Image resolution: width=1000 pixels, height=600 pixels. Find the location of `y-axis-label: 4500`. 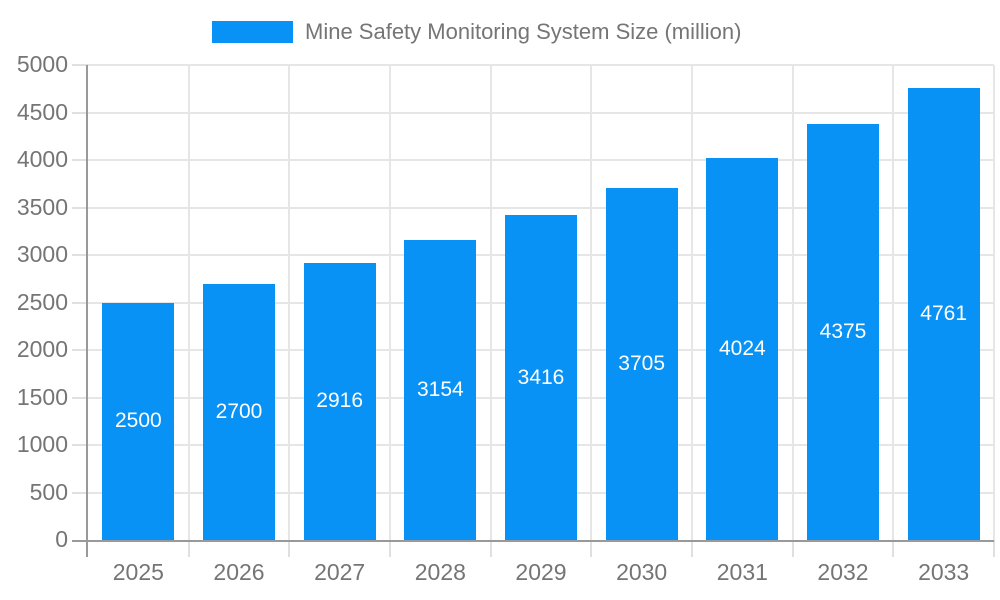

y-axis-label: 4500 is located at coordinates (42, 111).